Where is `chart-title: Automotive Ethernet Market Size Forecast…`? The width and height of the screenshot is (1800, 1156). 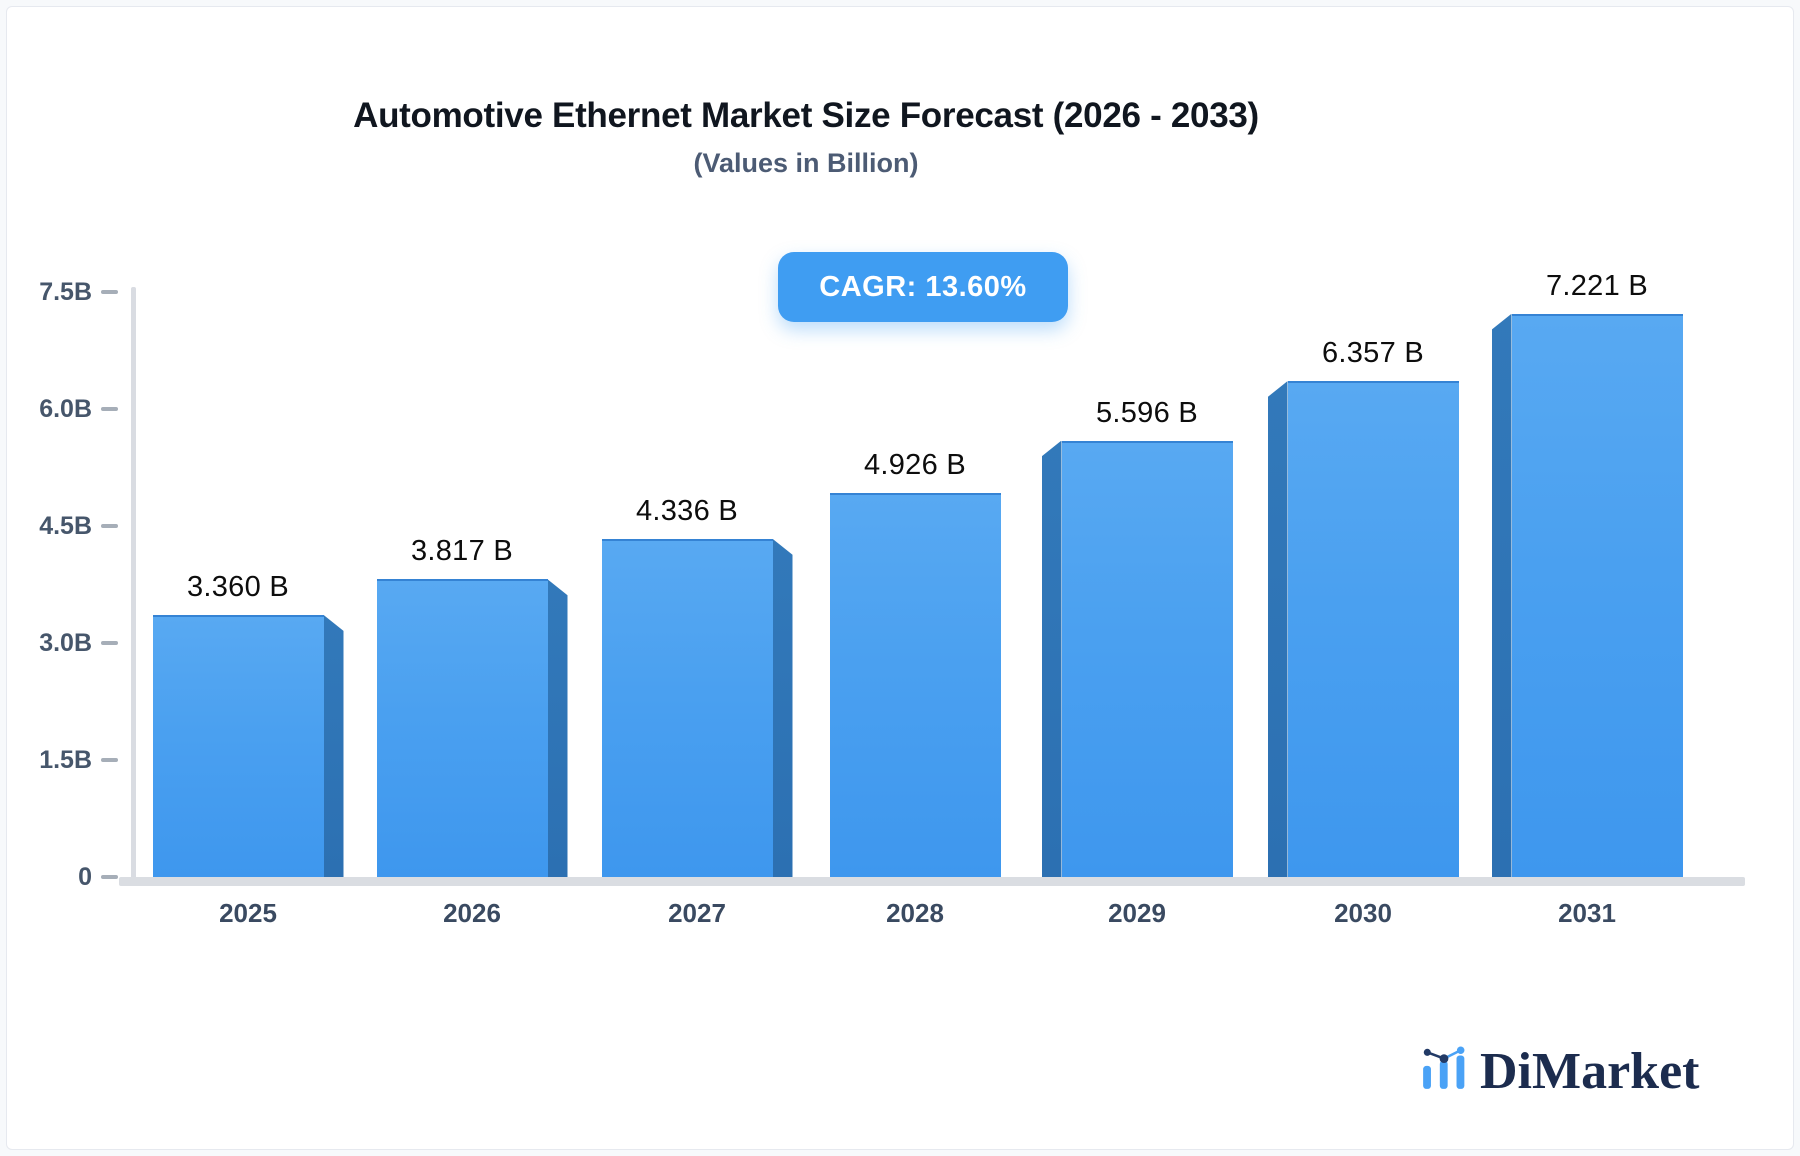
chart-title: Automotive Ethernet Market Size Forecast… is located at coordinates (806, 115).